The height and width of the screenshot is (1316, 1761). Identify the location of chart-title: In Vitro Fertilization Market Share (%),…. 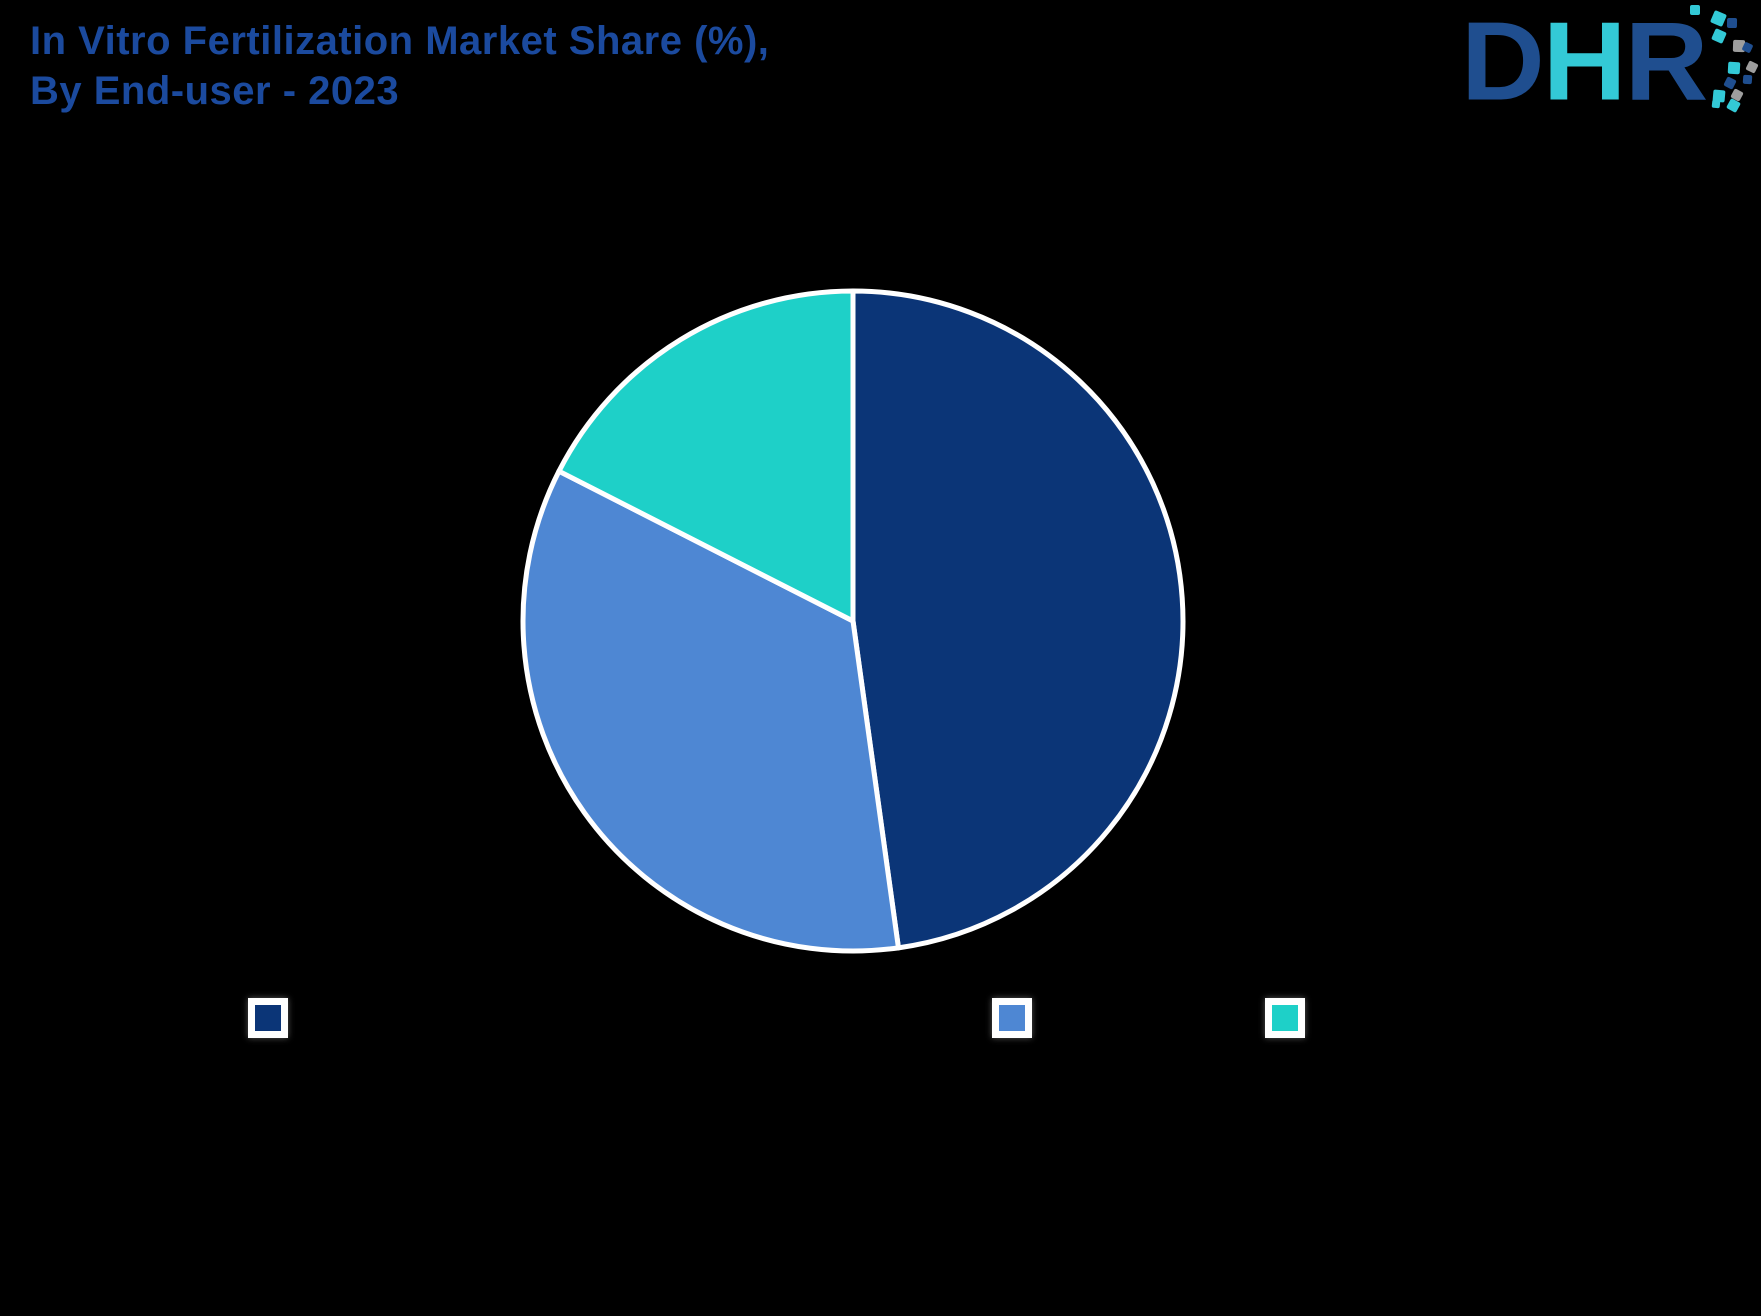
(399, 66).